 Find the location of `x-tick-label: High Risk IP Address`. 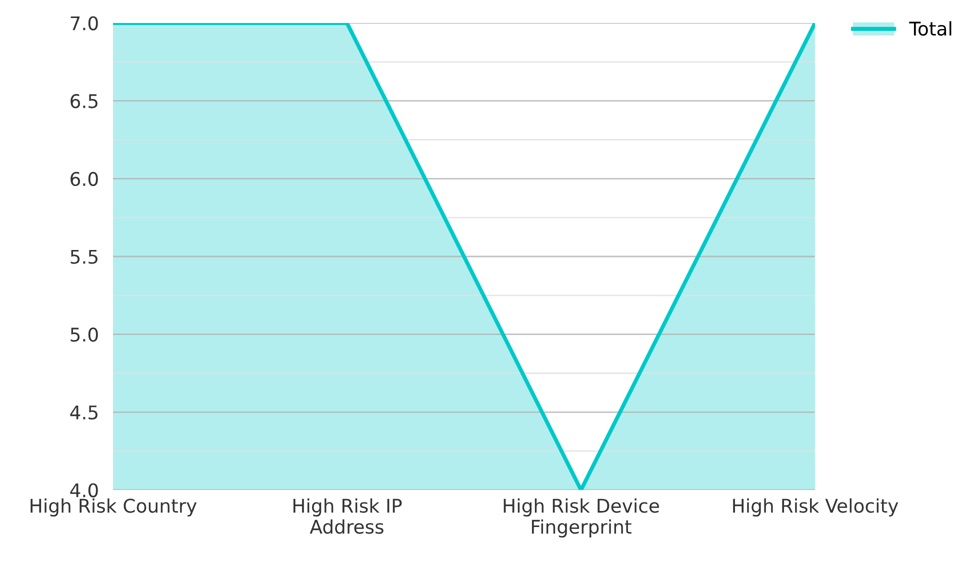

x-tick-label: High Risk IP Address is located at coordinates (347, 516).